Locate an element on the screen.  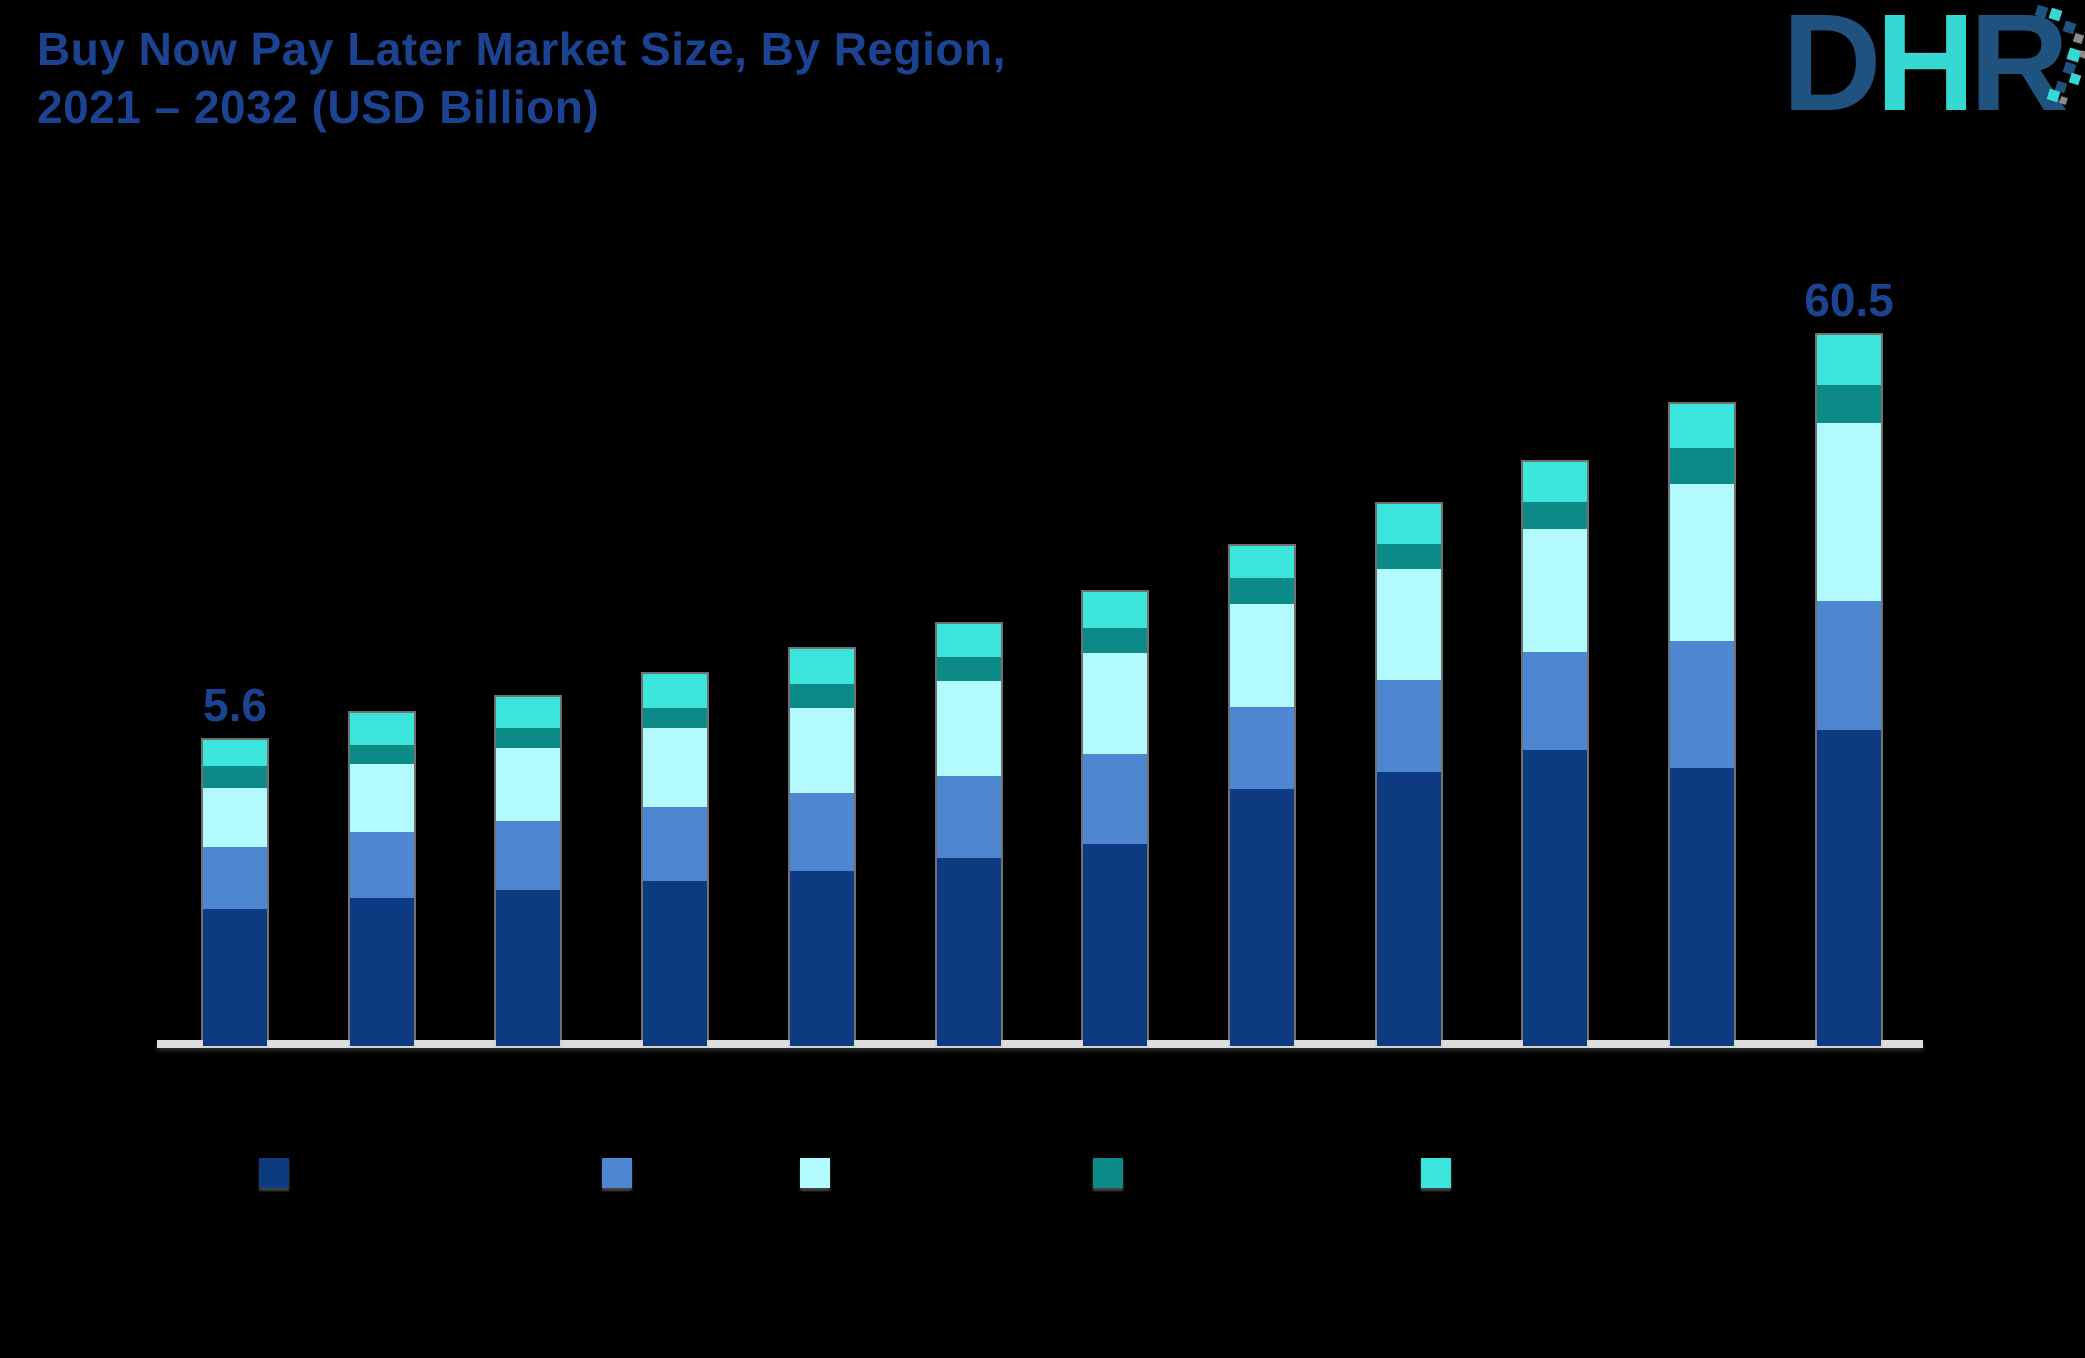
bar-2027 is located at coordinates (1115, 819).